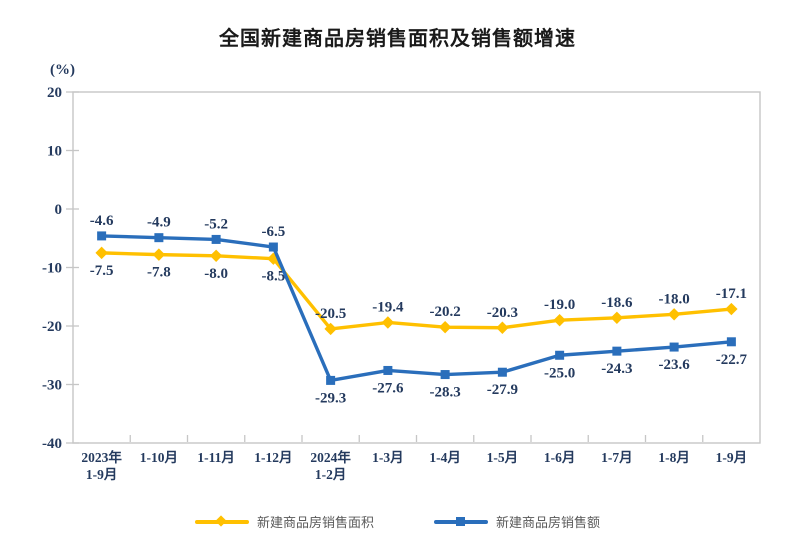 This screenshot has width=795, height=558. What do you see at coordinates (388, 307) in the screenshot?
I see `data-label: -19.4` at bounding box center [388, 307].